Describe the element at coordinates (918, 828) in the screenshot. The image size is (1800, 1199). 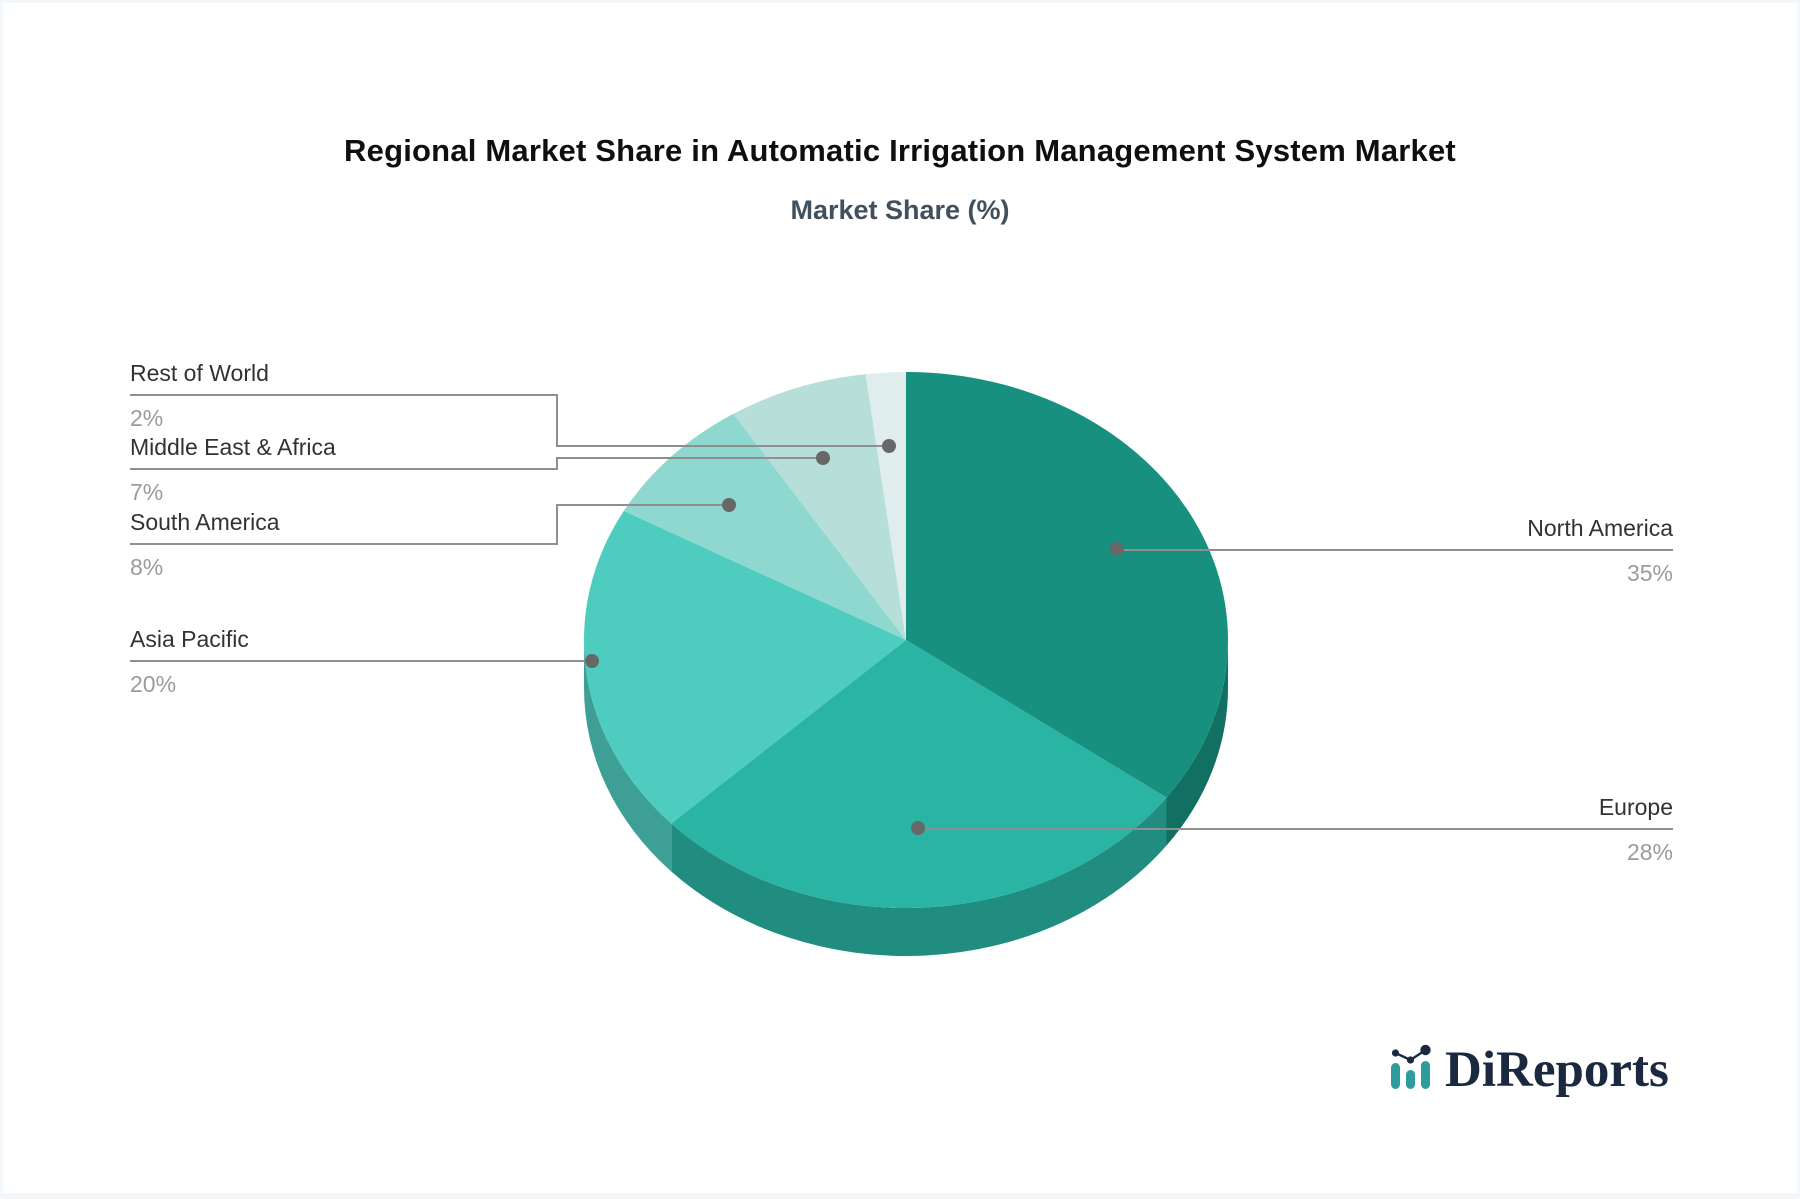
I see `leader-dot-europe` at that location.